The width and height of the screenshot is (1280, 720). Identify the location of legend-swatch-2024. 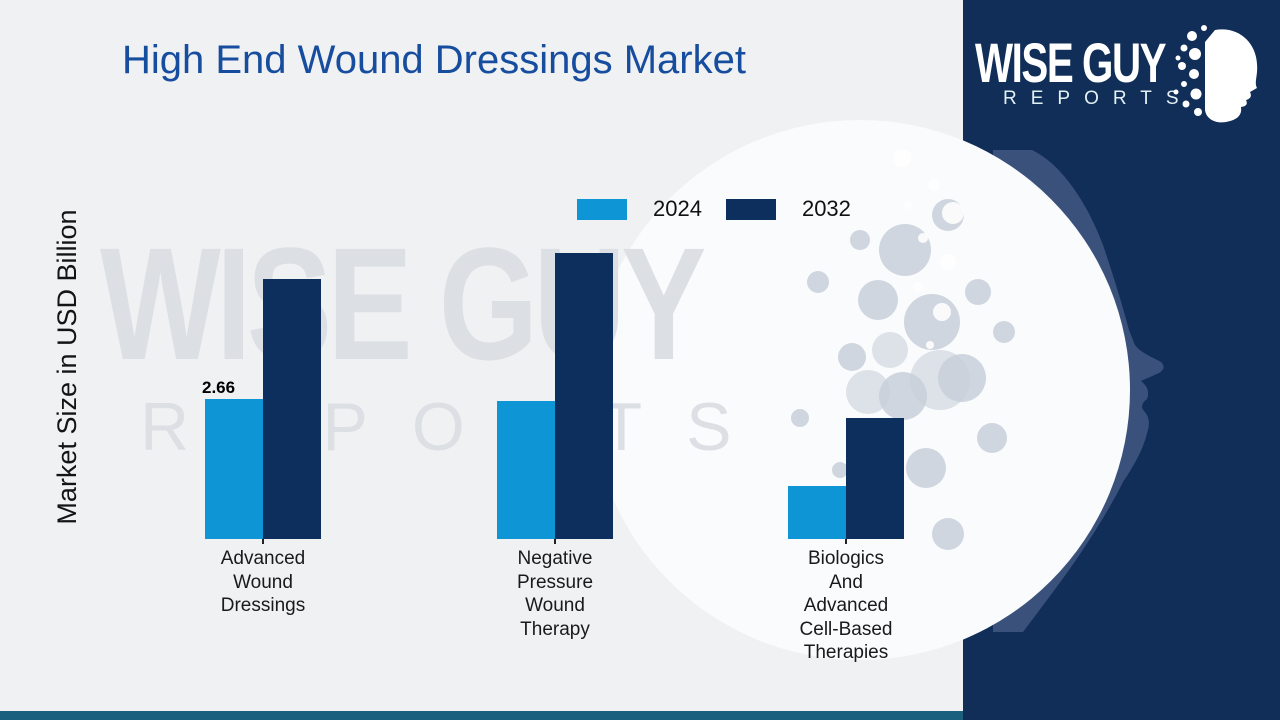
(602, 209).